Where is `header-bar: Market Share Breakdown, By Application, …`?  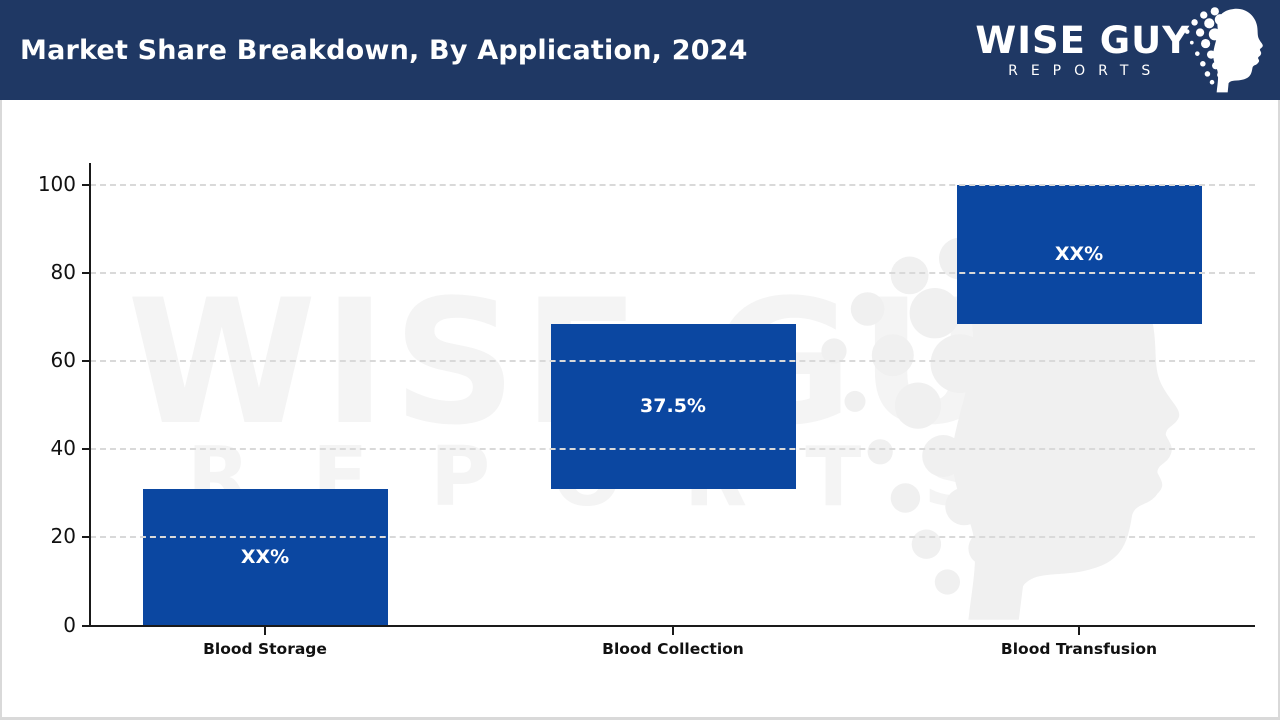
header-bar: Market Share Breakdown, By Application, … is located at coordinates (640, 50).